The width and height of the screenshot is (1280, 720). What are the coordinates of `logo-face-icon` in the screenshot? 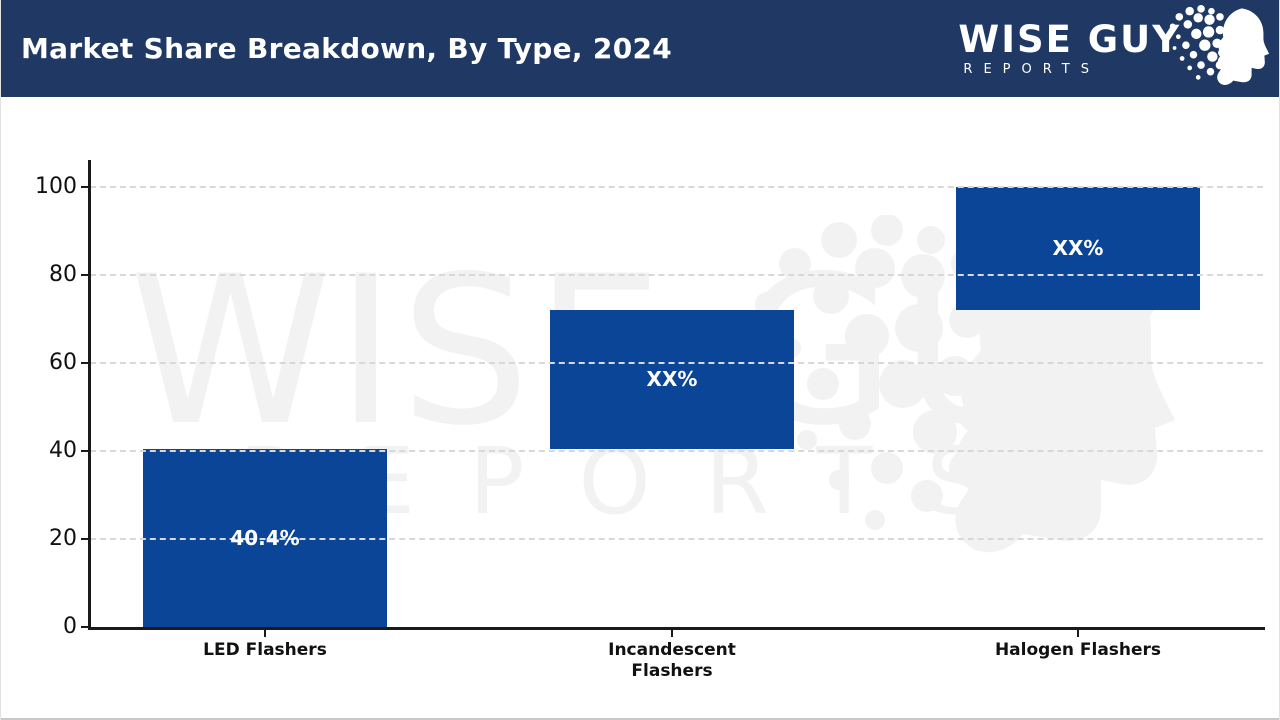 It's located at (1219, 44).